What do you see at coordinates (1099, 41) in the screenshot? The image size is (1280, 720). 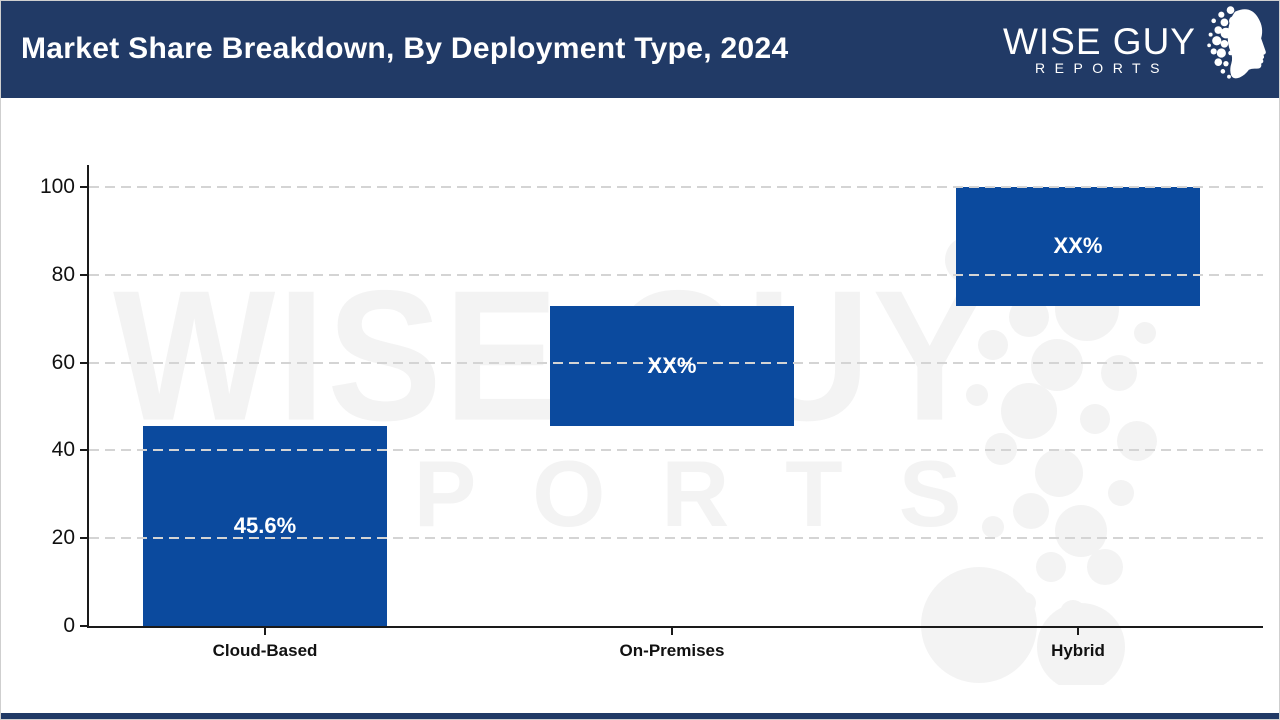 I see `brand-name: WISE GUY` at bounding box center [1099, 41].